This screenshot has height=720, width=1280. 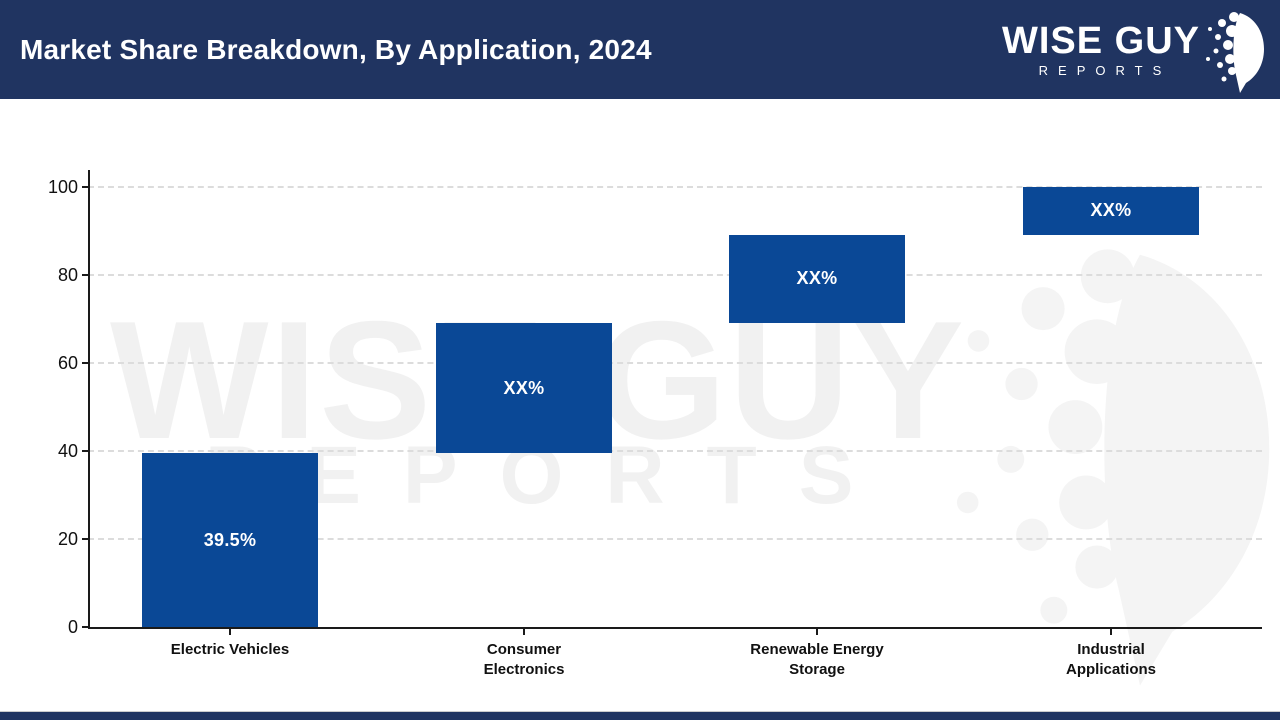 What do you see at coordinates (1235, 52) in the screenshot?
I see `logo-head-icon` at bounding box center [1235, 52].